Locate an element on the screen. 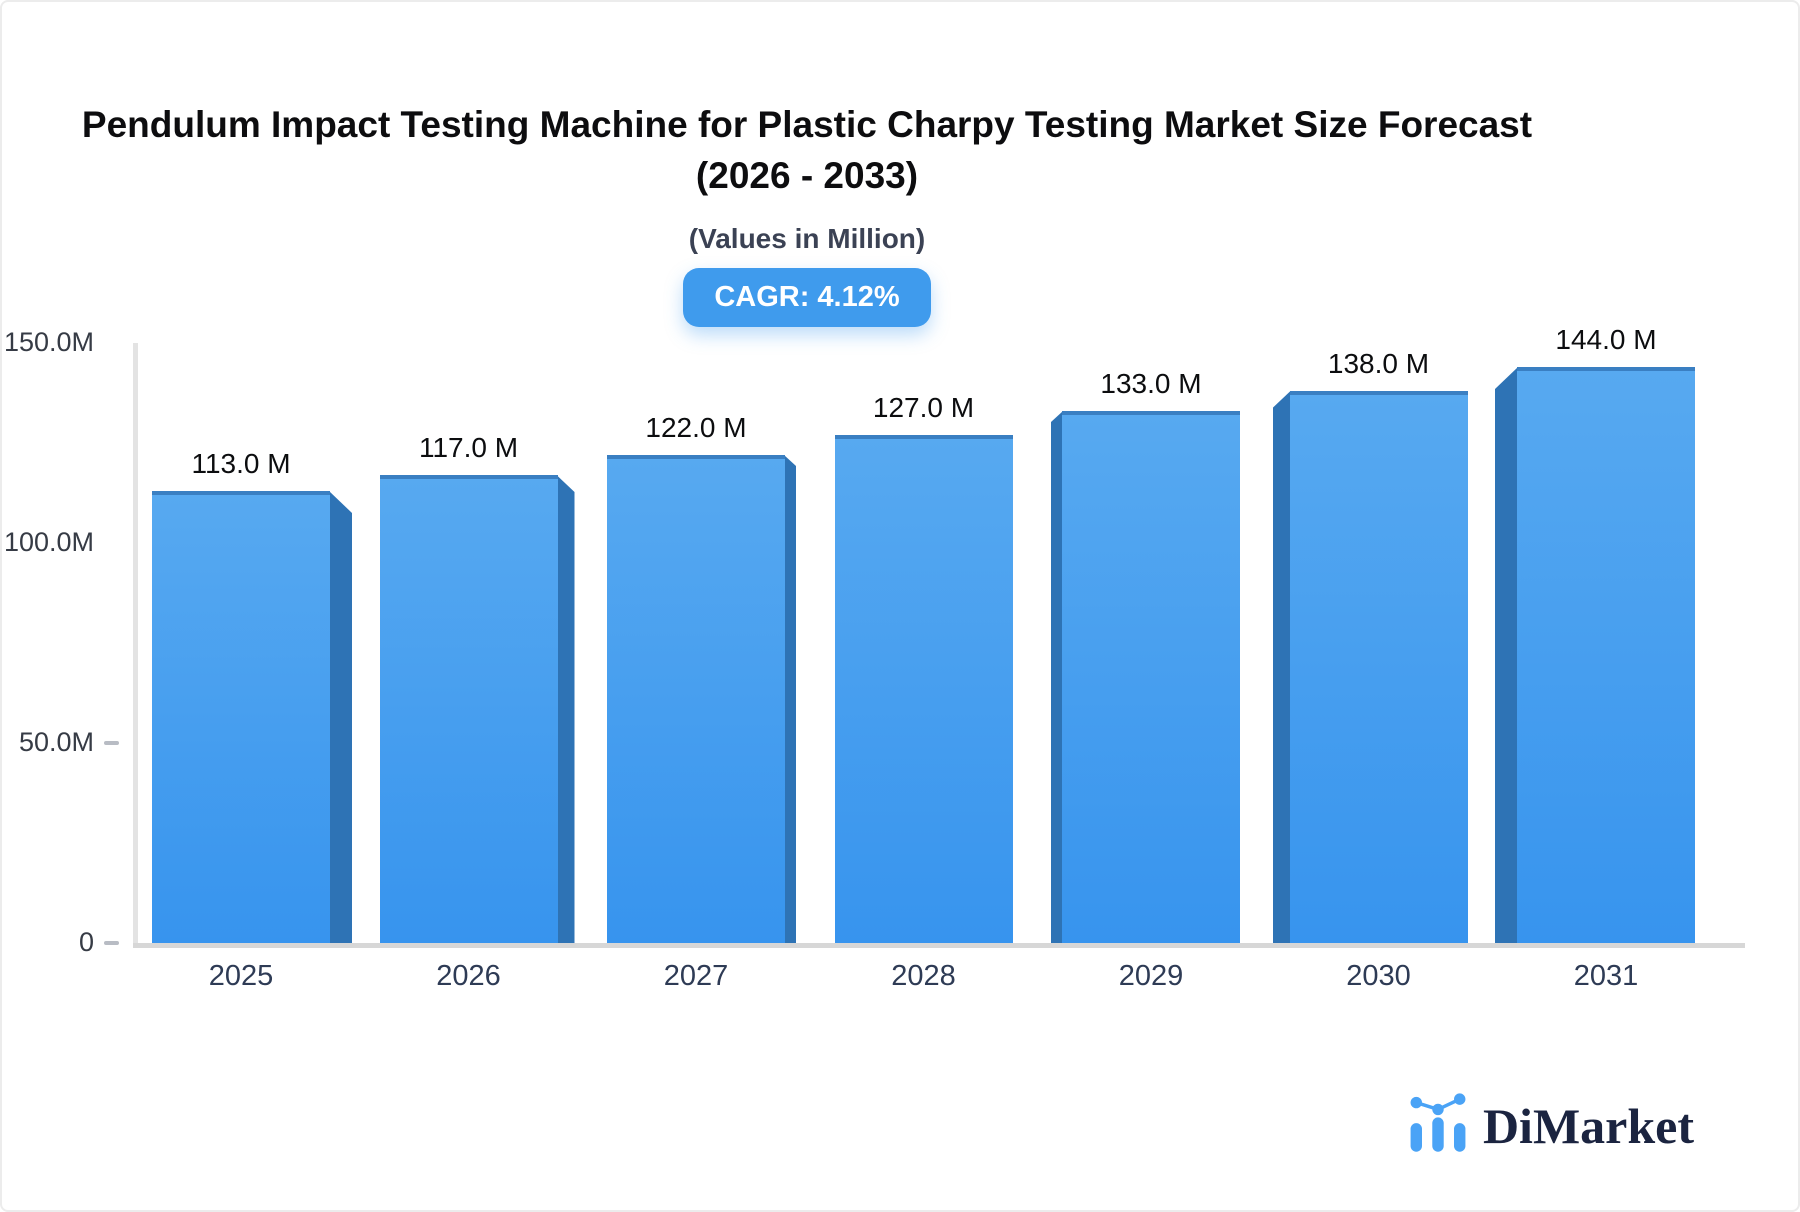  bar-value-label: 117.0 M is located at coordinates (468, 447).